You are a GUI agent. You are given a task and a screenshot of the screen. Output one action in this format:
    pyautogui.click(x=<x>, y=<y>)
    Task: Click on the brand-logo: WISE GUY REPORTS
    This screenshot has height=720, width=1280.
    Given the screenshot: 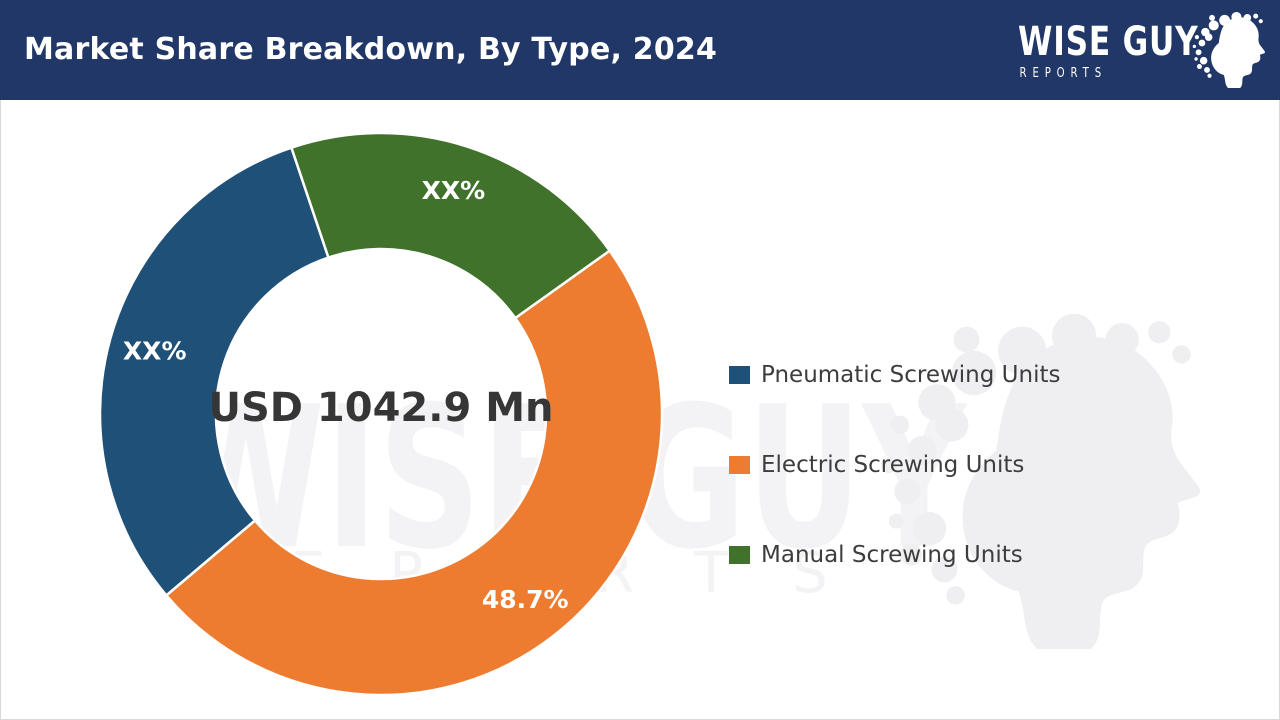 What is the action you would take?
    pyautogui.click(x=1144, y=50)
    